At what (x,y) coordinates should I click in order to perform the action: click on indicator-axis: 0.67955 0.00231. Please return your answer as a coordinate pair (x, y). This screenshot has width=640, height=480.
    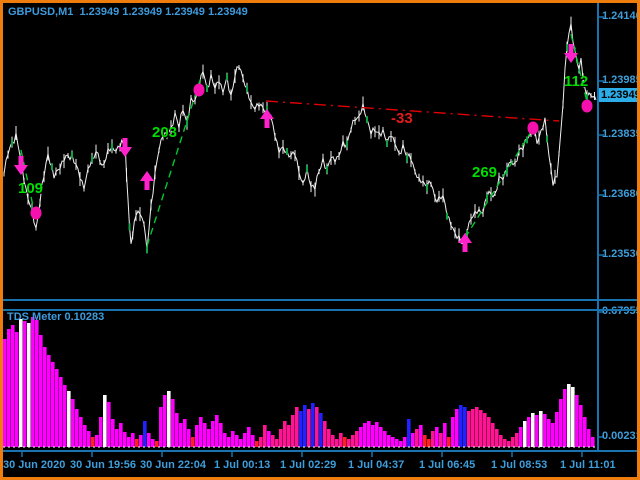
    Looking at the image, I should click on (619, 240).